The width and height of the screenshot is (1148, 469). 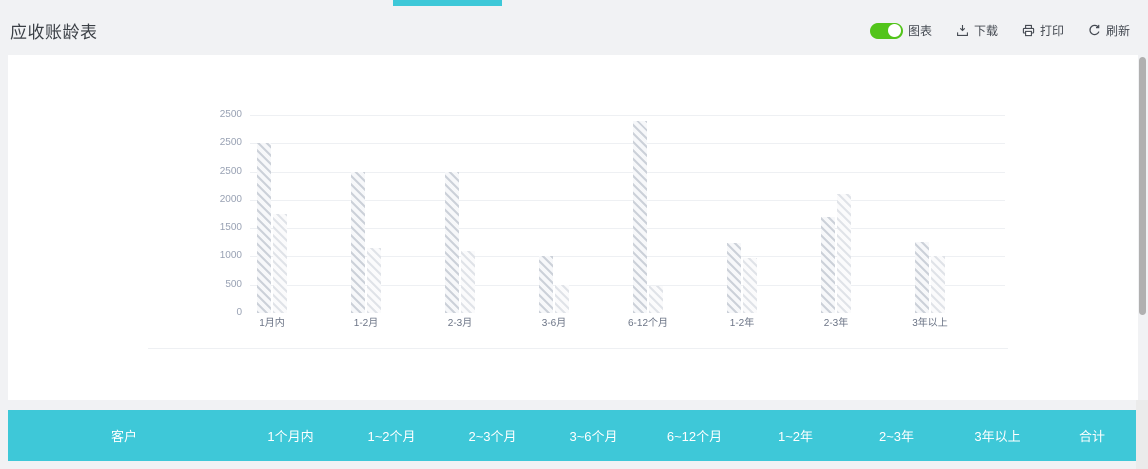 I want to click on download-button: 下载, so click(x=977, y=30).